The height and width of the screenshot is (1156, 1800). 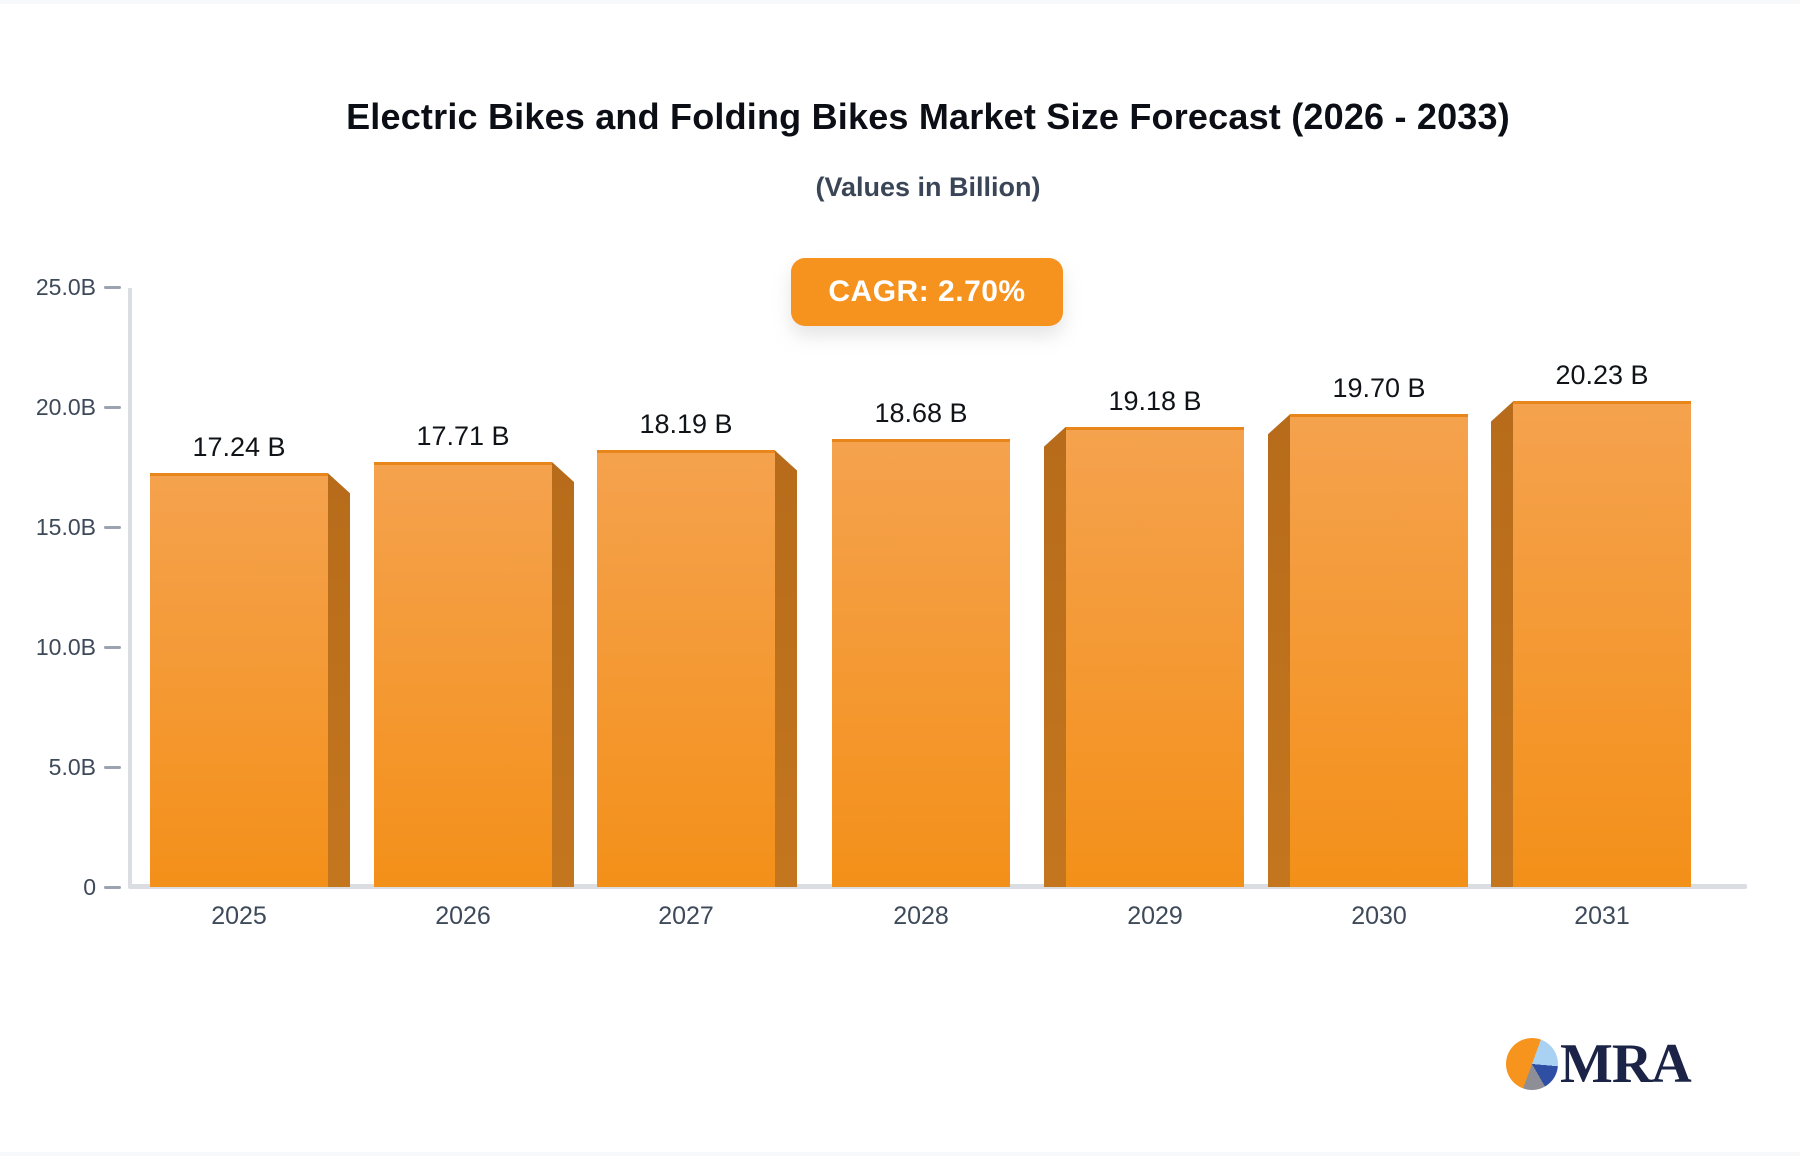 I want to click on brand-logo: MRA, so click(x=1599, y=1064).